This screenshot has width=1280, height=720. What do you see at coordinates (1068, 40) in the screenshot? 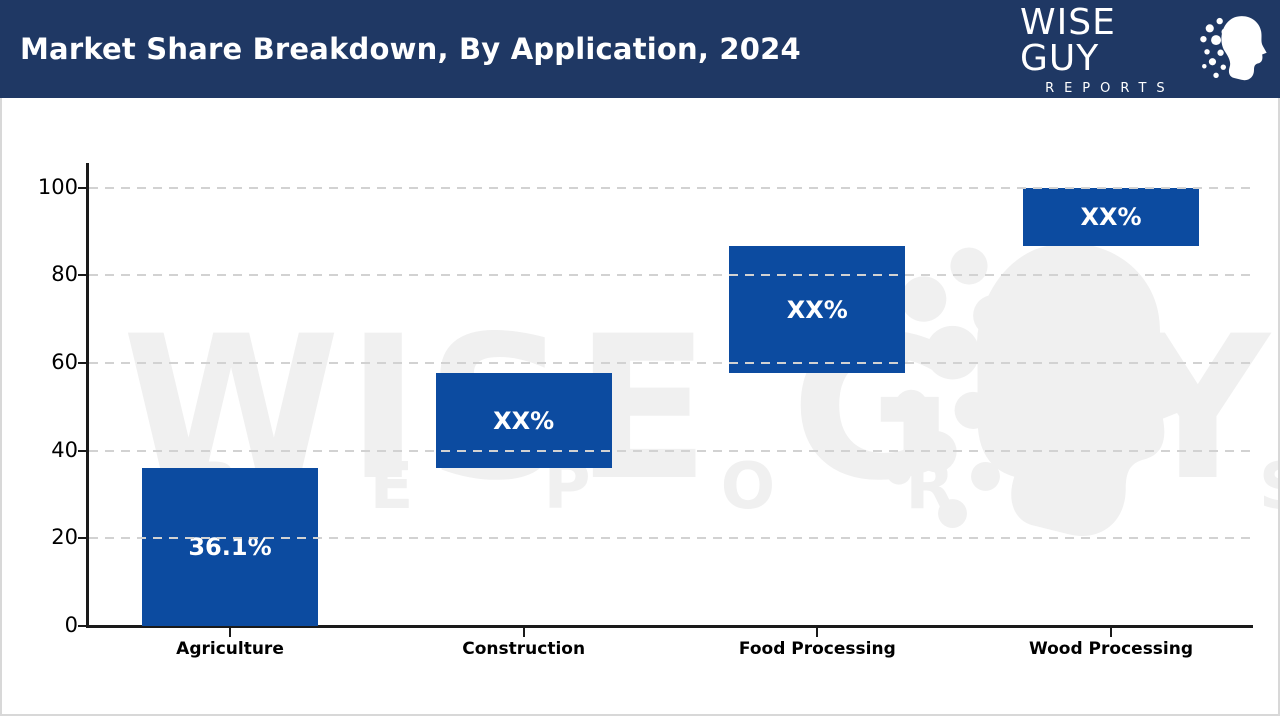
I see `brand-name: WISE GUY` at bounding box center [1068, 40].